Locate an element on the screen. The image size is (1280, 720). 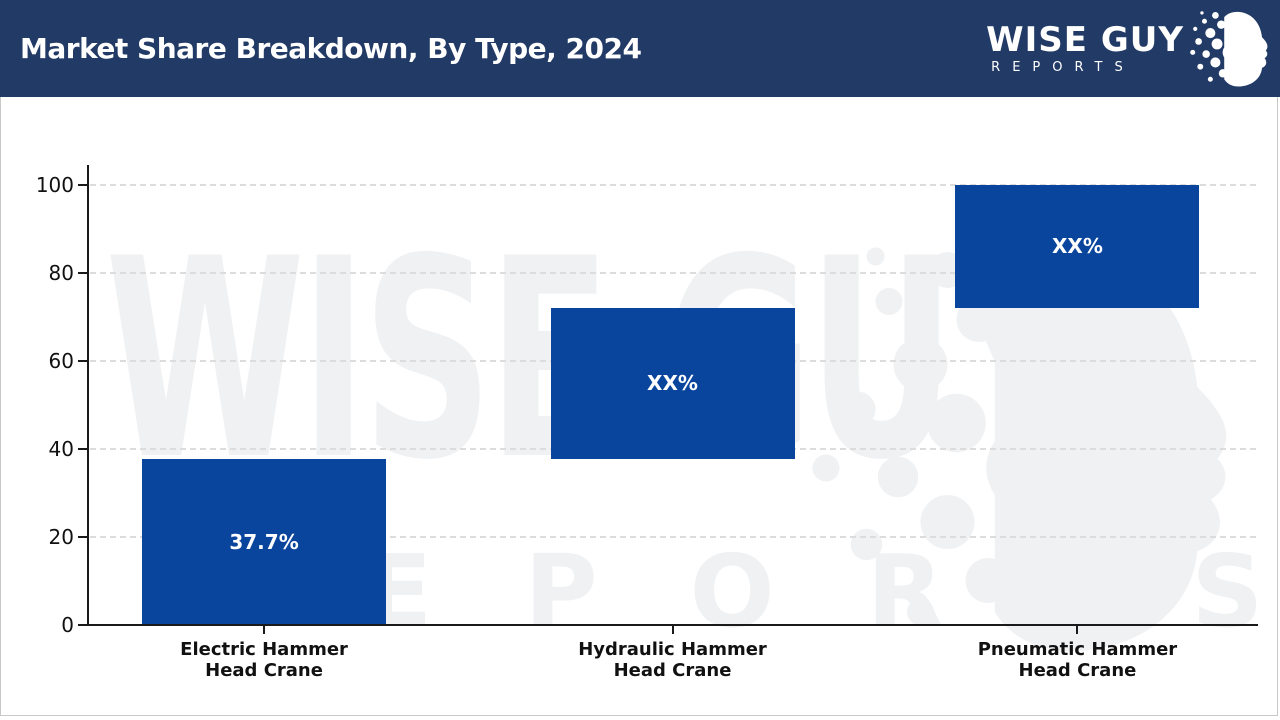
y-tick-label: 80 is located at coordinates (61, 272).